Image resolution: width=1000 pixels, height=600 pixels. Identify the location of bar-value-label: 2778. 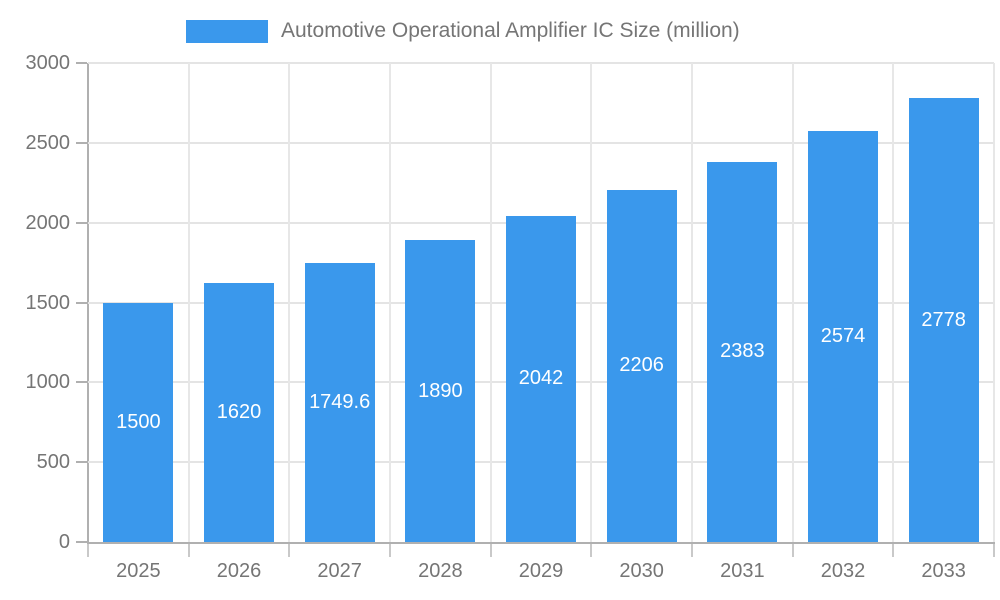
(943, 319).